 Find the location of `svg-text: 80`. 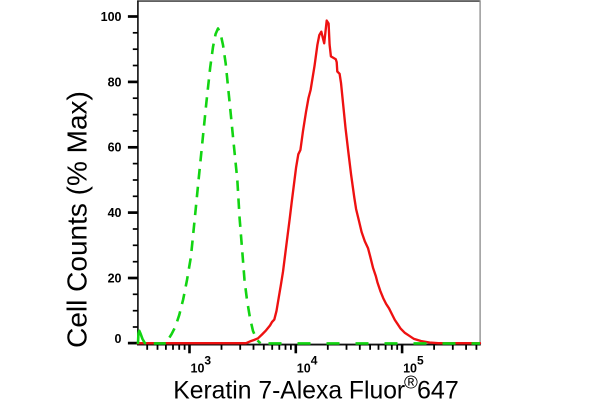

svg-text: 80 is located at coordinates (115, 82).